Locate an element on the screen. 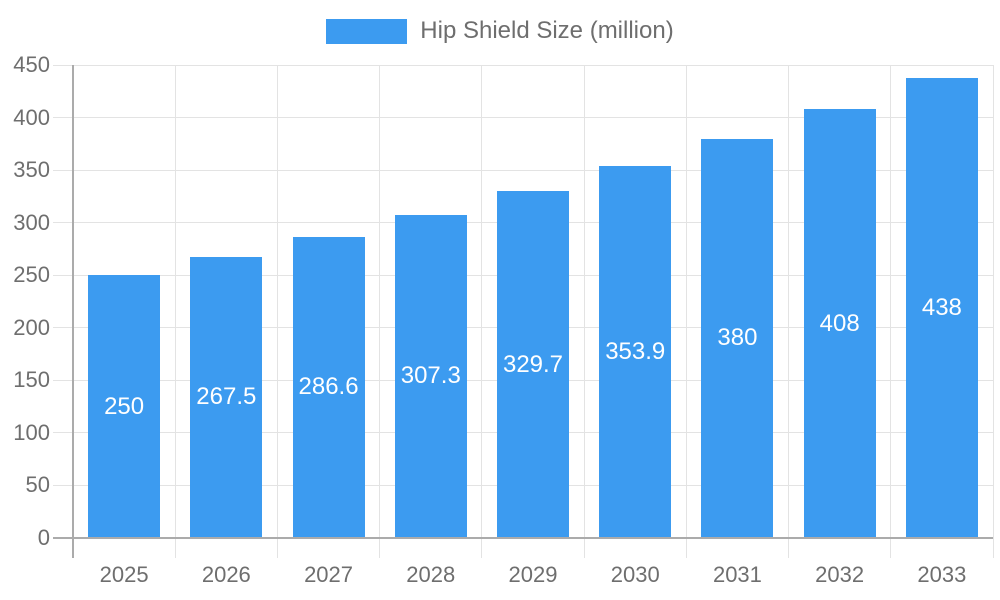  y-axis-line is located at coordinates (73, 311).